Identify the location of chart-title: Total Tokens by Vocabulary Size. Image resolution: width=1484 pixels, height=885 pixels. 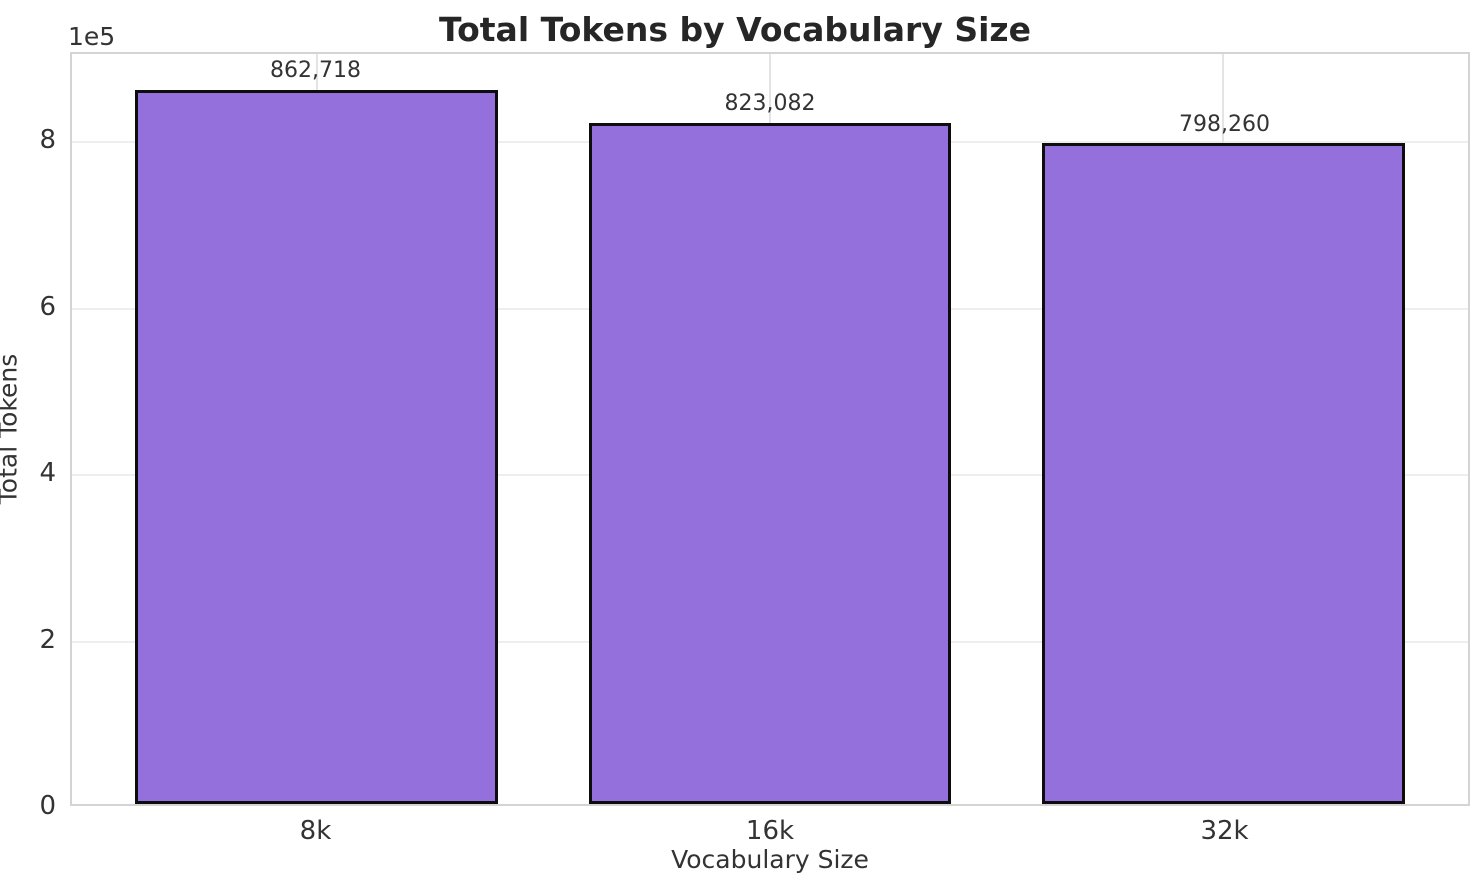
(734, 29).